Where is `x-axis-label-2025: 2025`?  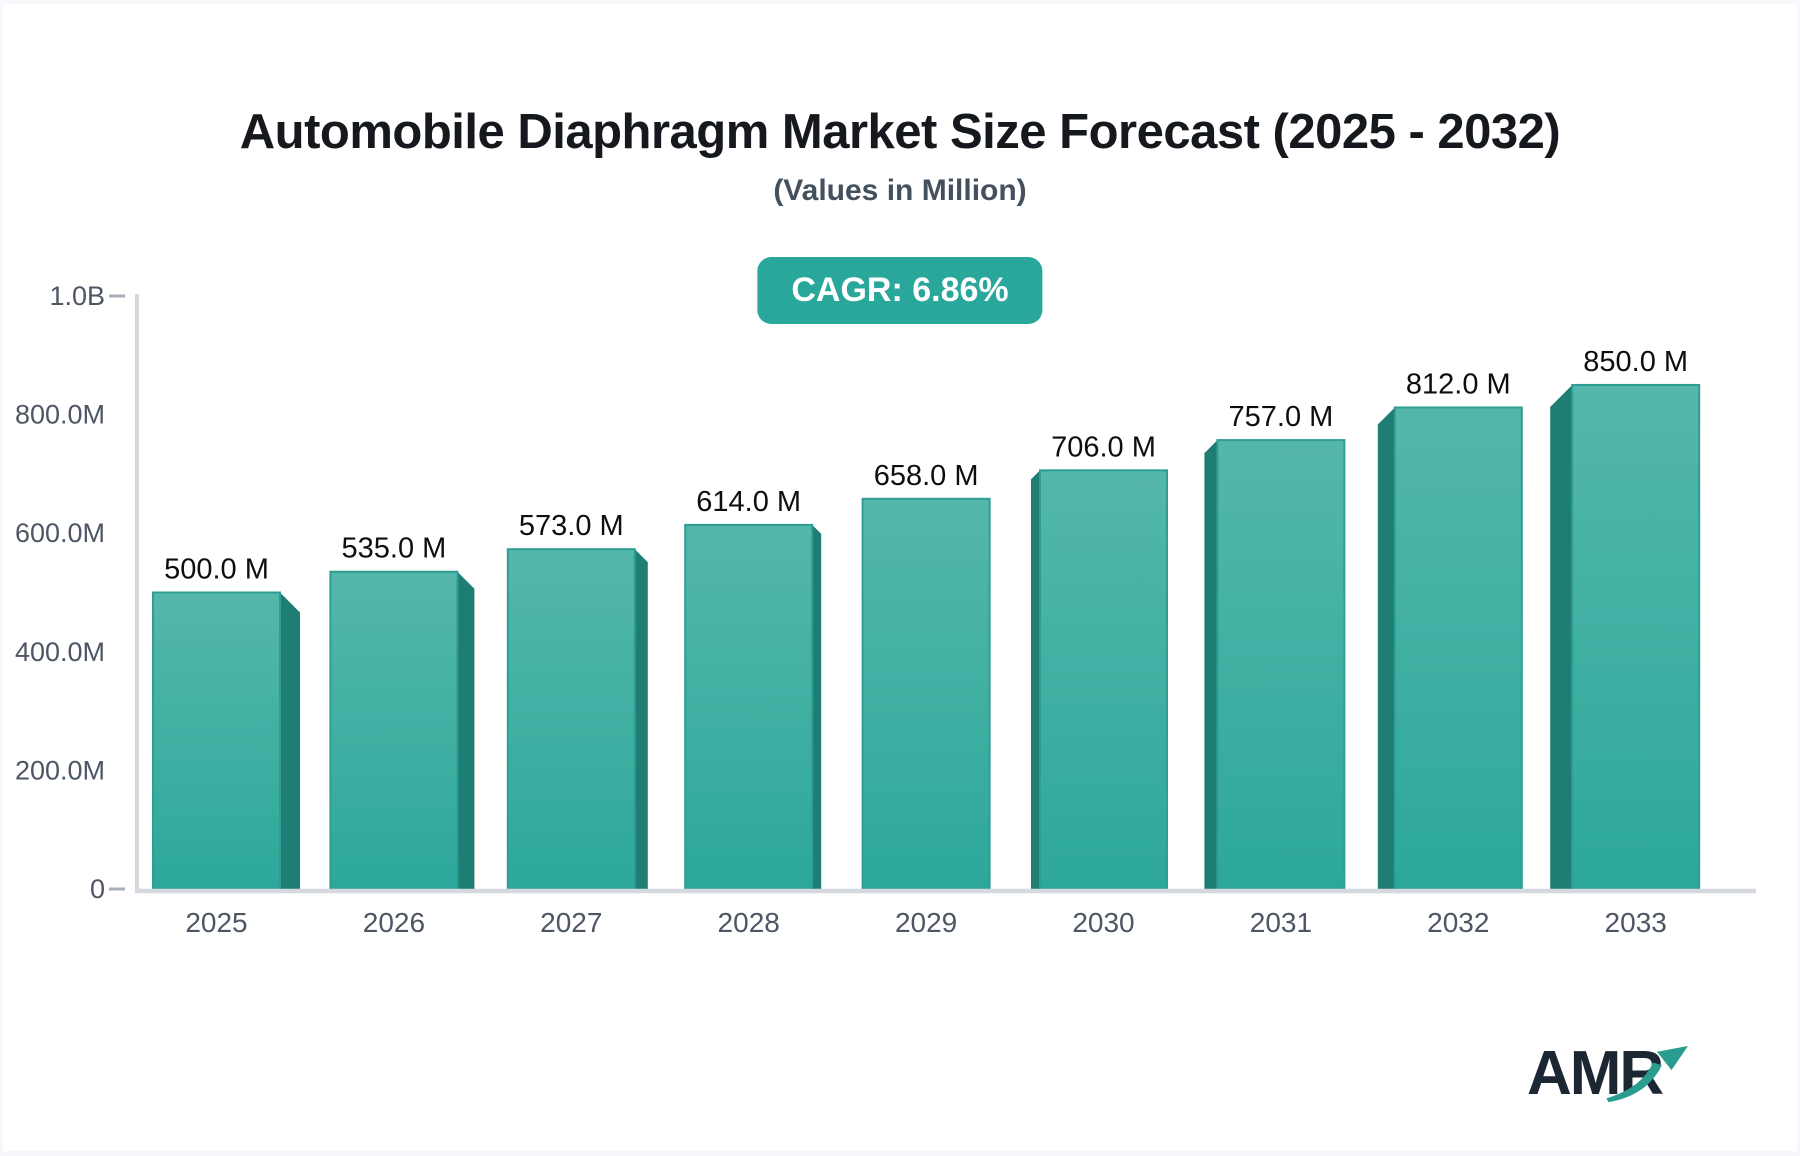 x-axis-label-2025: 2025 is located at coordinates (216, 922).